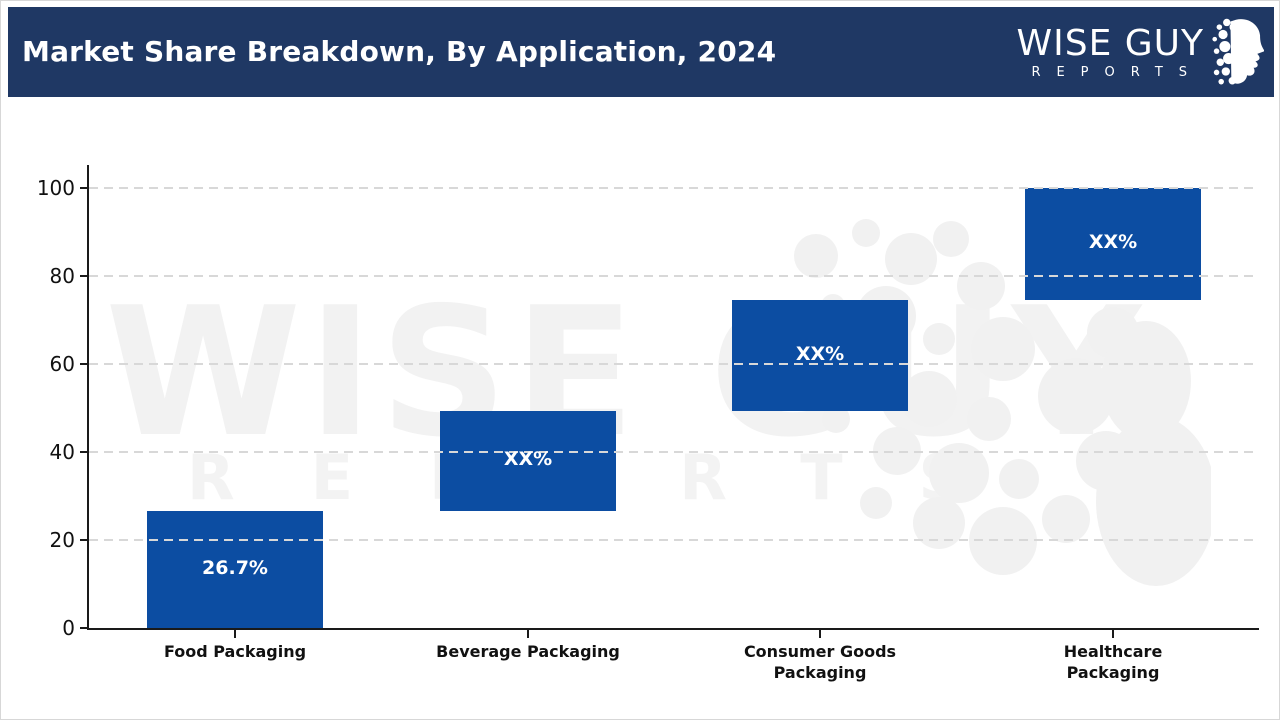 Image resolution: width=1280 pixels, height=720 pixels. What do you see at coordinates (1117, 72) in the screenshot?
I see `logo-subtext: REPORTS` at bounding box center [1117, 72].